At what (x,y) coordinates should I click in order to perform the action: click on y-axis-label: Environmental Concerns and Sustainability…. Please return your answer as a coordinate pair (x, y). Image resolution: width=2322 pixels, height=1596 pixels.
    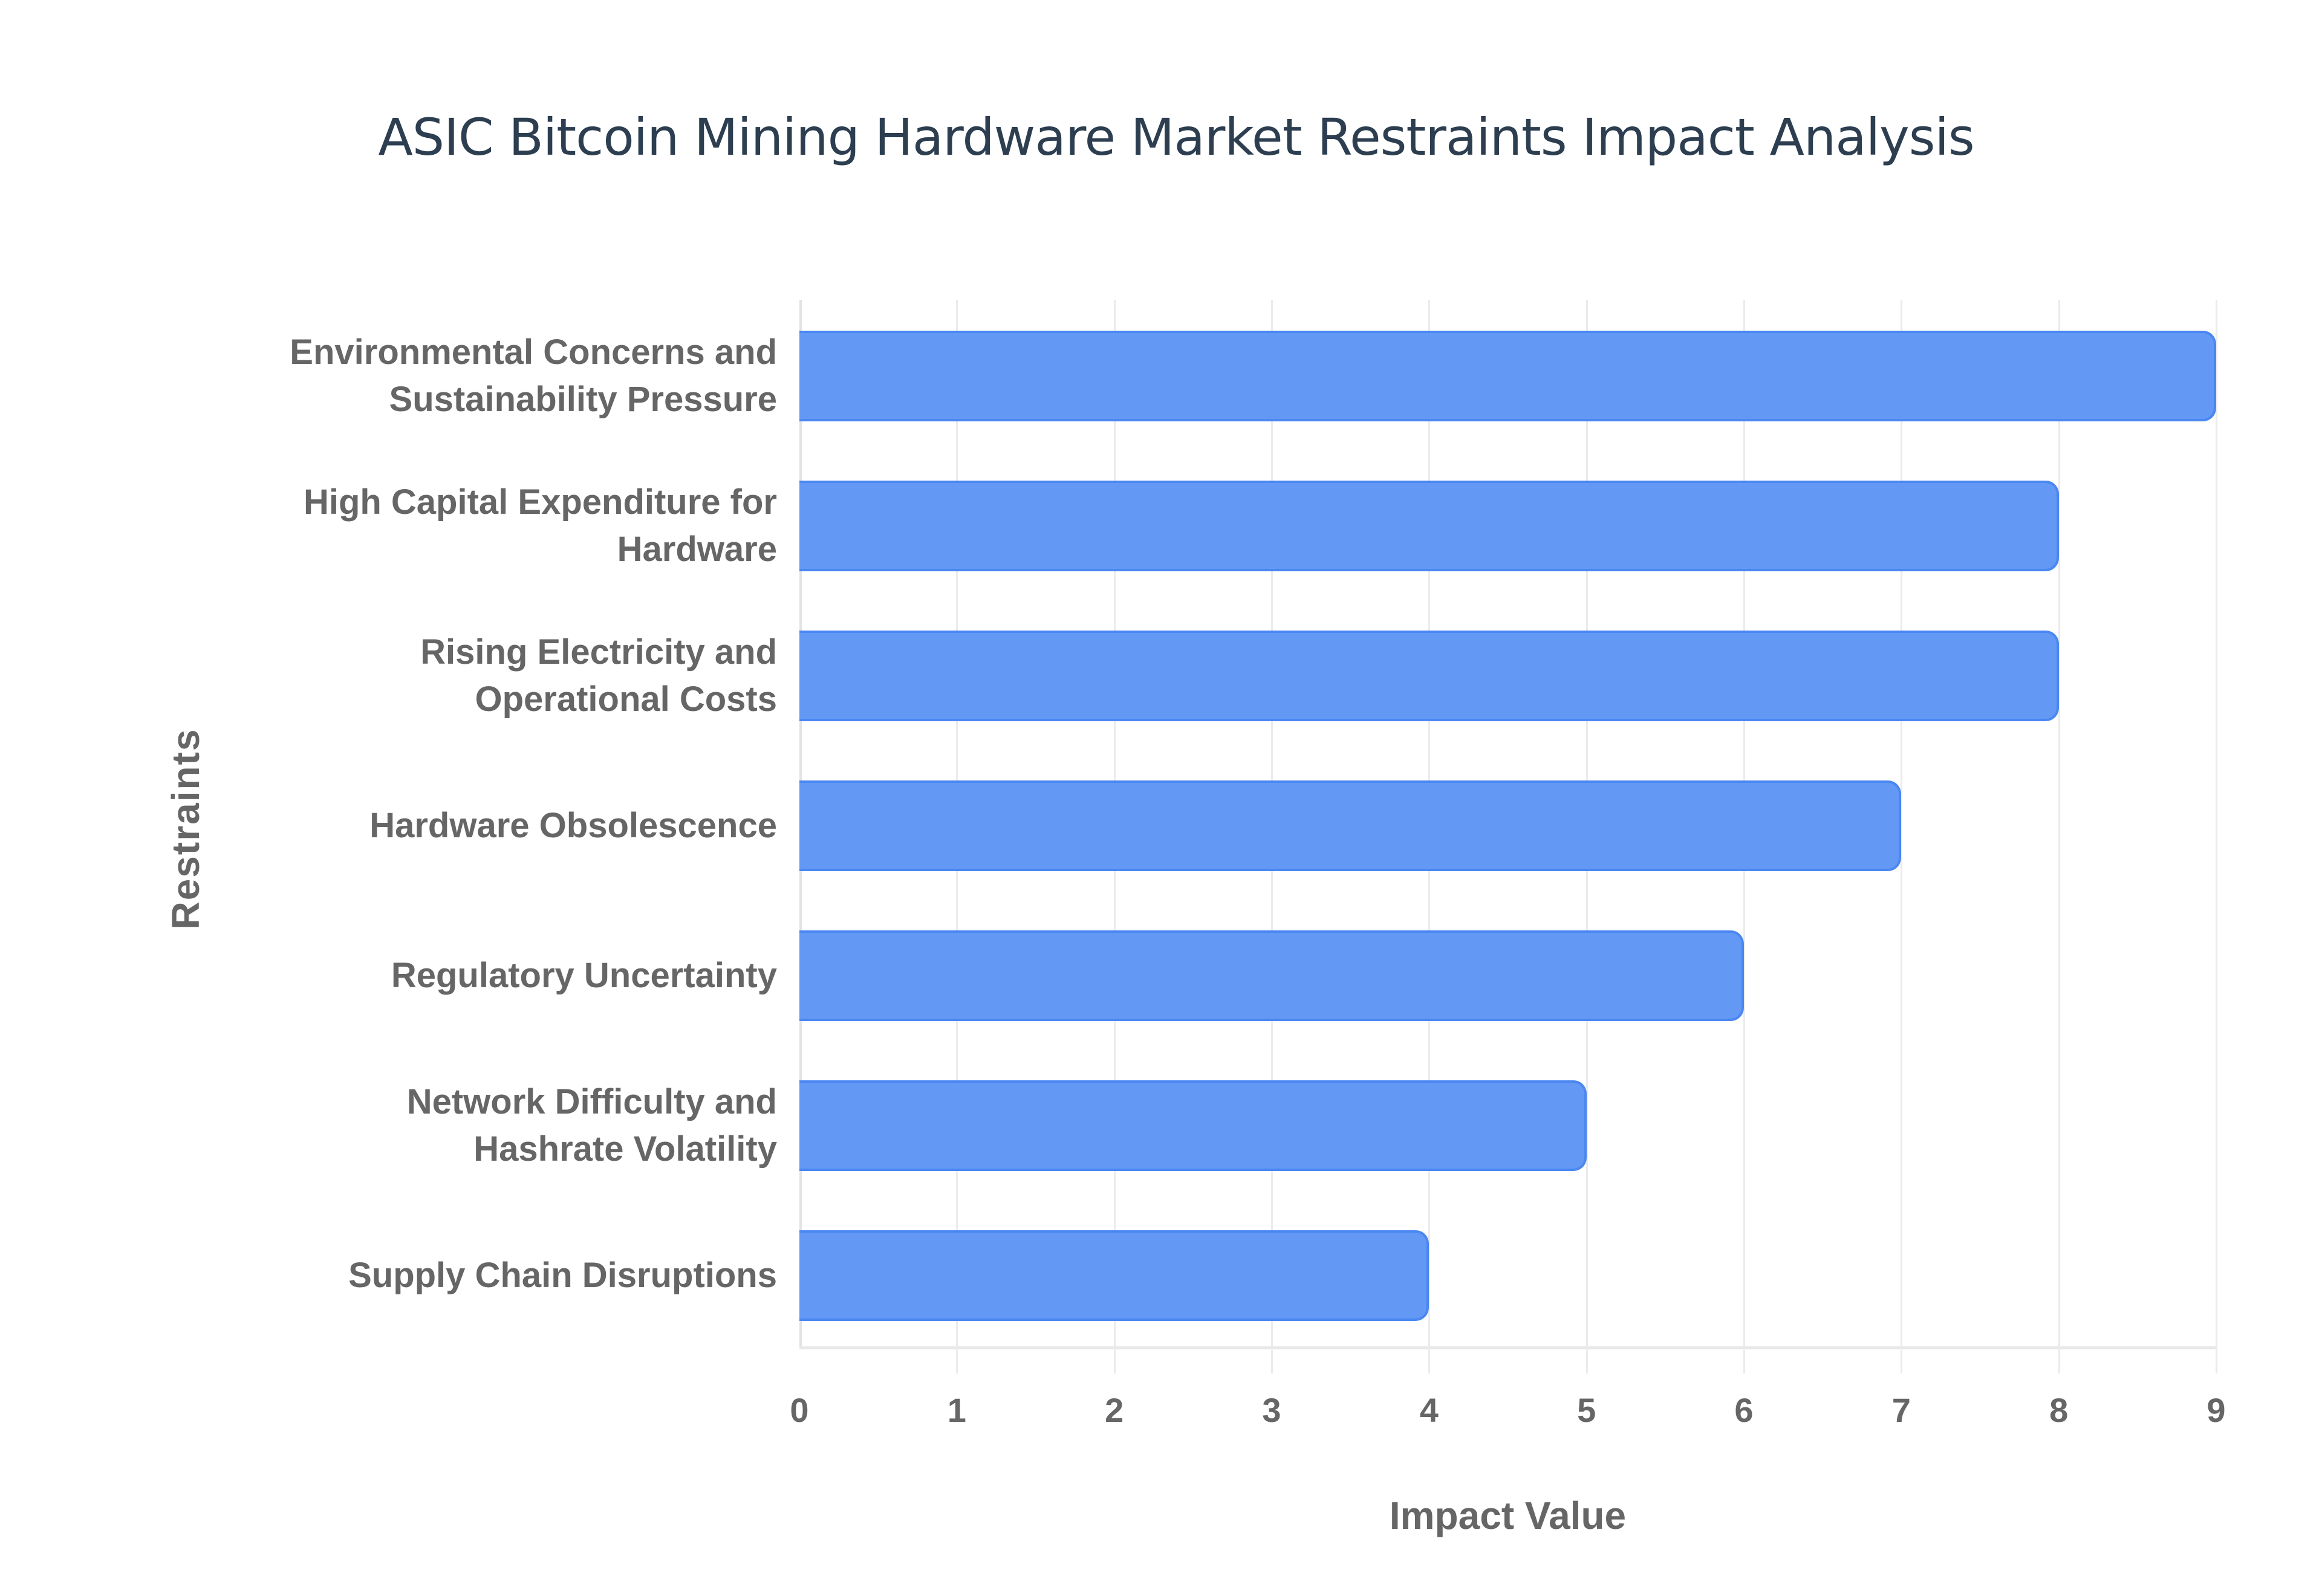
    Looking at the image, I should click on (444, 376).